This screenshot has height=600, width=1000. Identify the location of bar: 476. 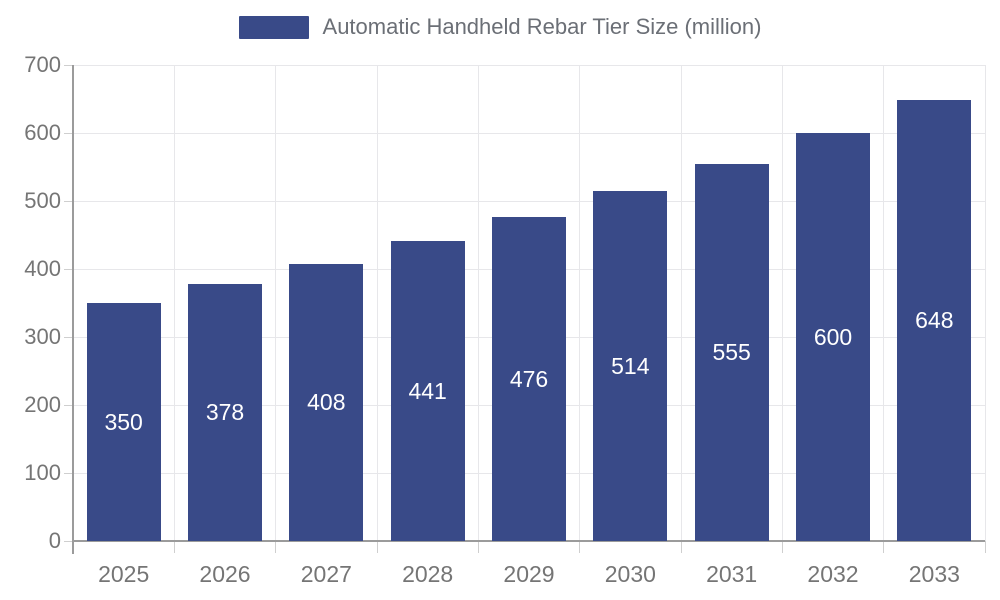
(529, 379).